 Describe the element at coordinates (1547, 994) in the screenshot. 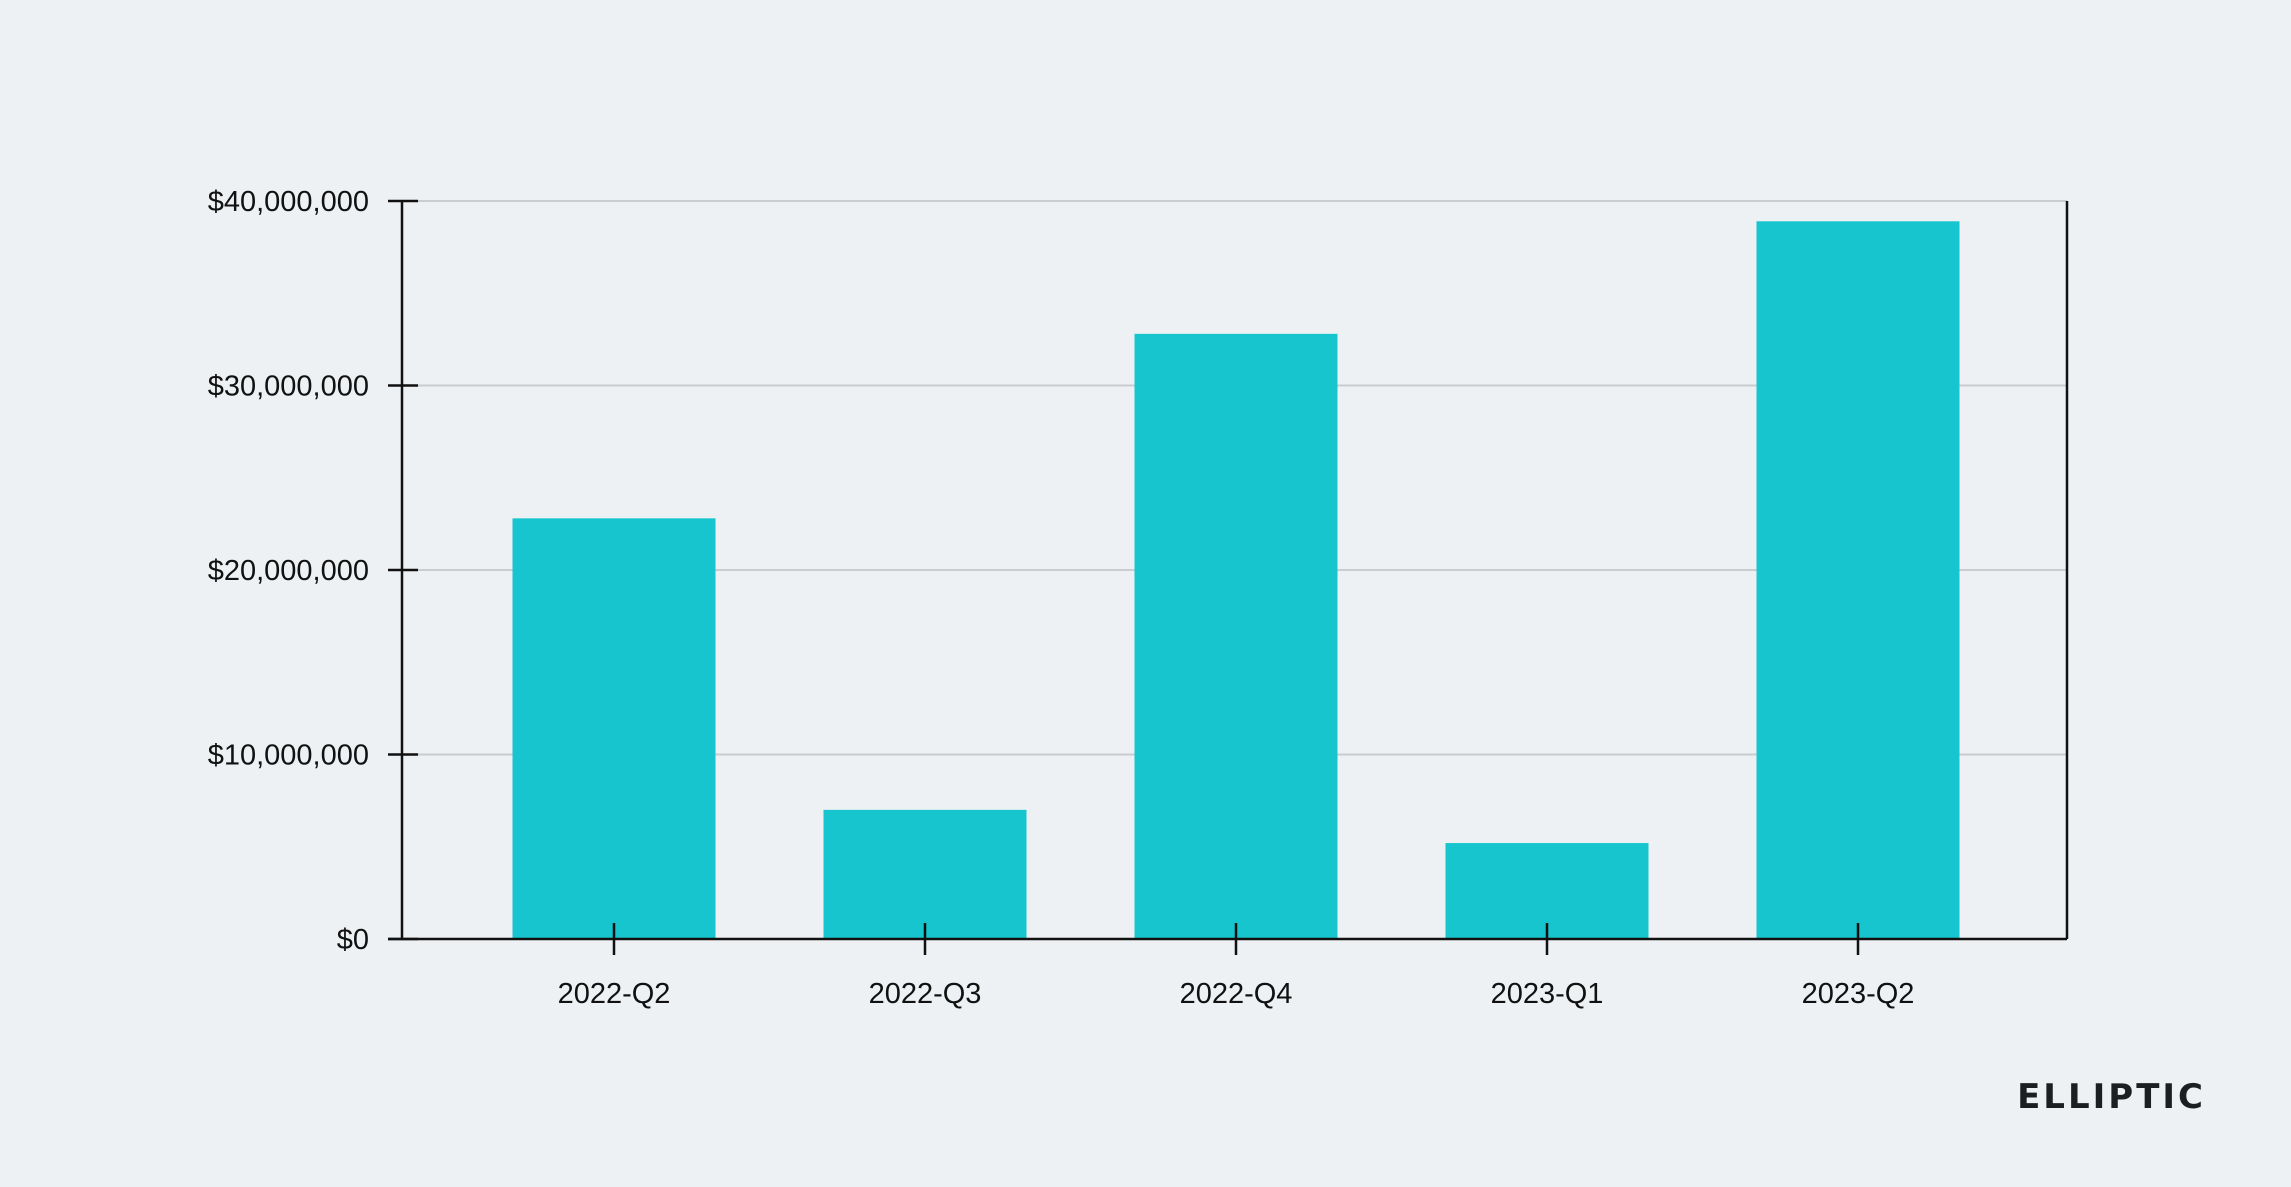

I see `x-tick-label: 2023-Q1` at that location.